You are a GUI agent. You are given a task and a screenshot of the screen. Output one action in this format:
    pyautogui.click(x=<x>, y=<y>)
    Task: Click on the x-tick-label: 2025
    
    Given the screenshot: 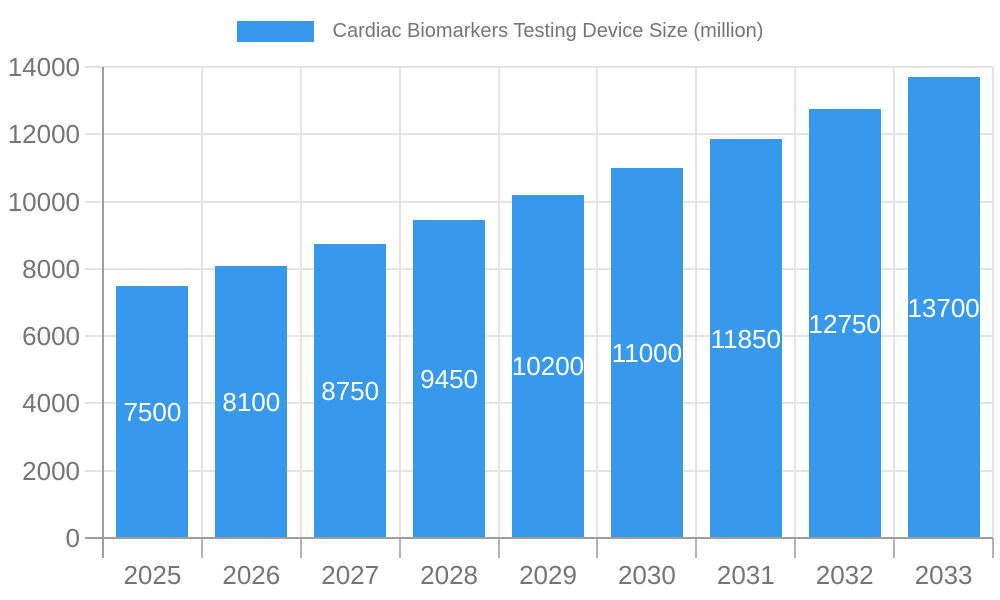 What is the action you would take?
    pyautogui.click(x=152, y=575)
    